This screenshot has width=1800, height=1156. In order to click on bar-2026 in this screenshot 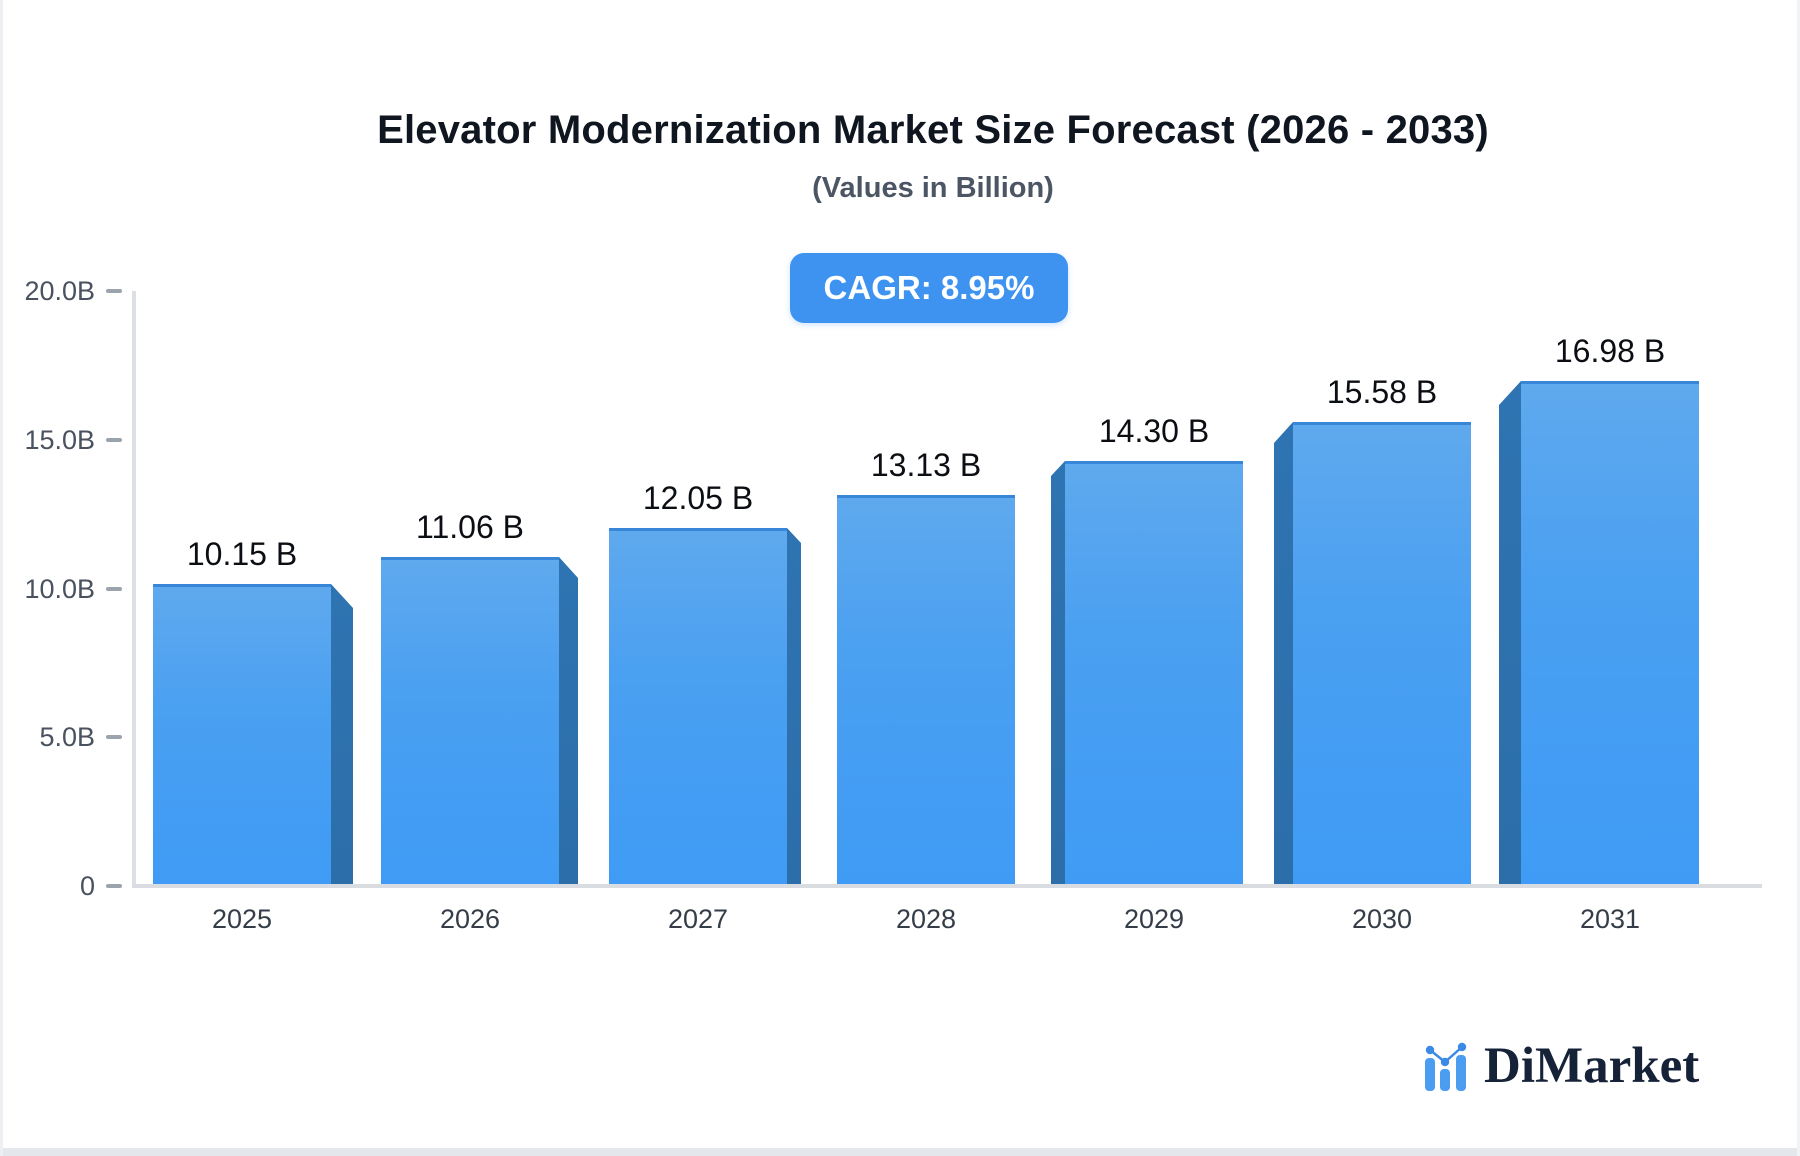, I will do `click(470, 721)`.